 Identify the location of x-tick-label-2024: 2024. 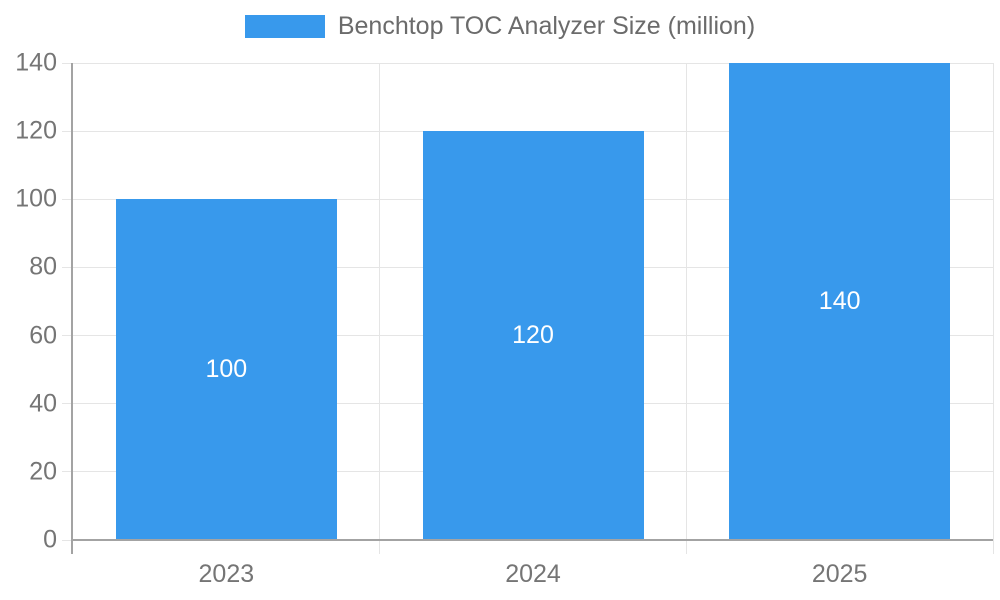
(533, 574).